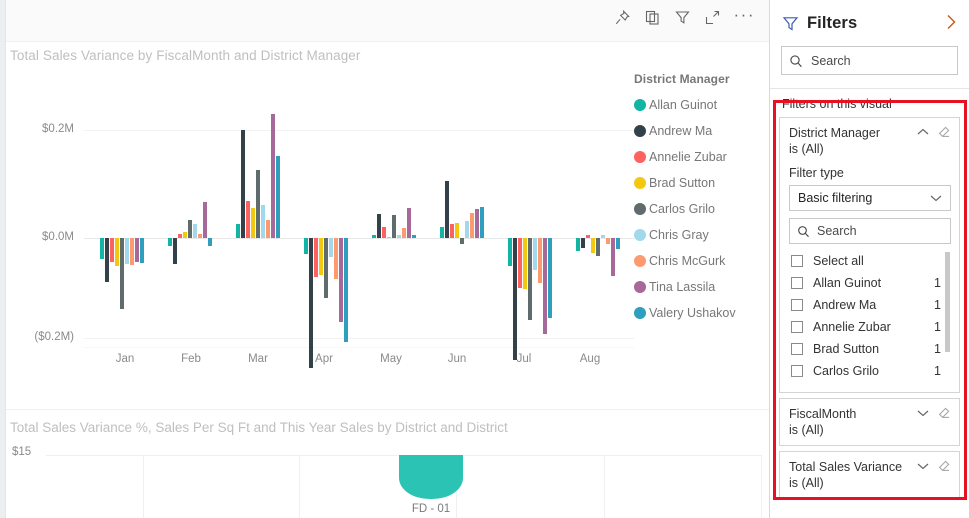  Describe the element at coordinates (699, 235) in the screenshot. I see `legend-item-chris-gray: Chris Gray` at that location.